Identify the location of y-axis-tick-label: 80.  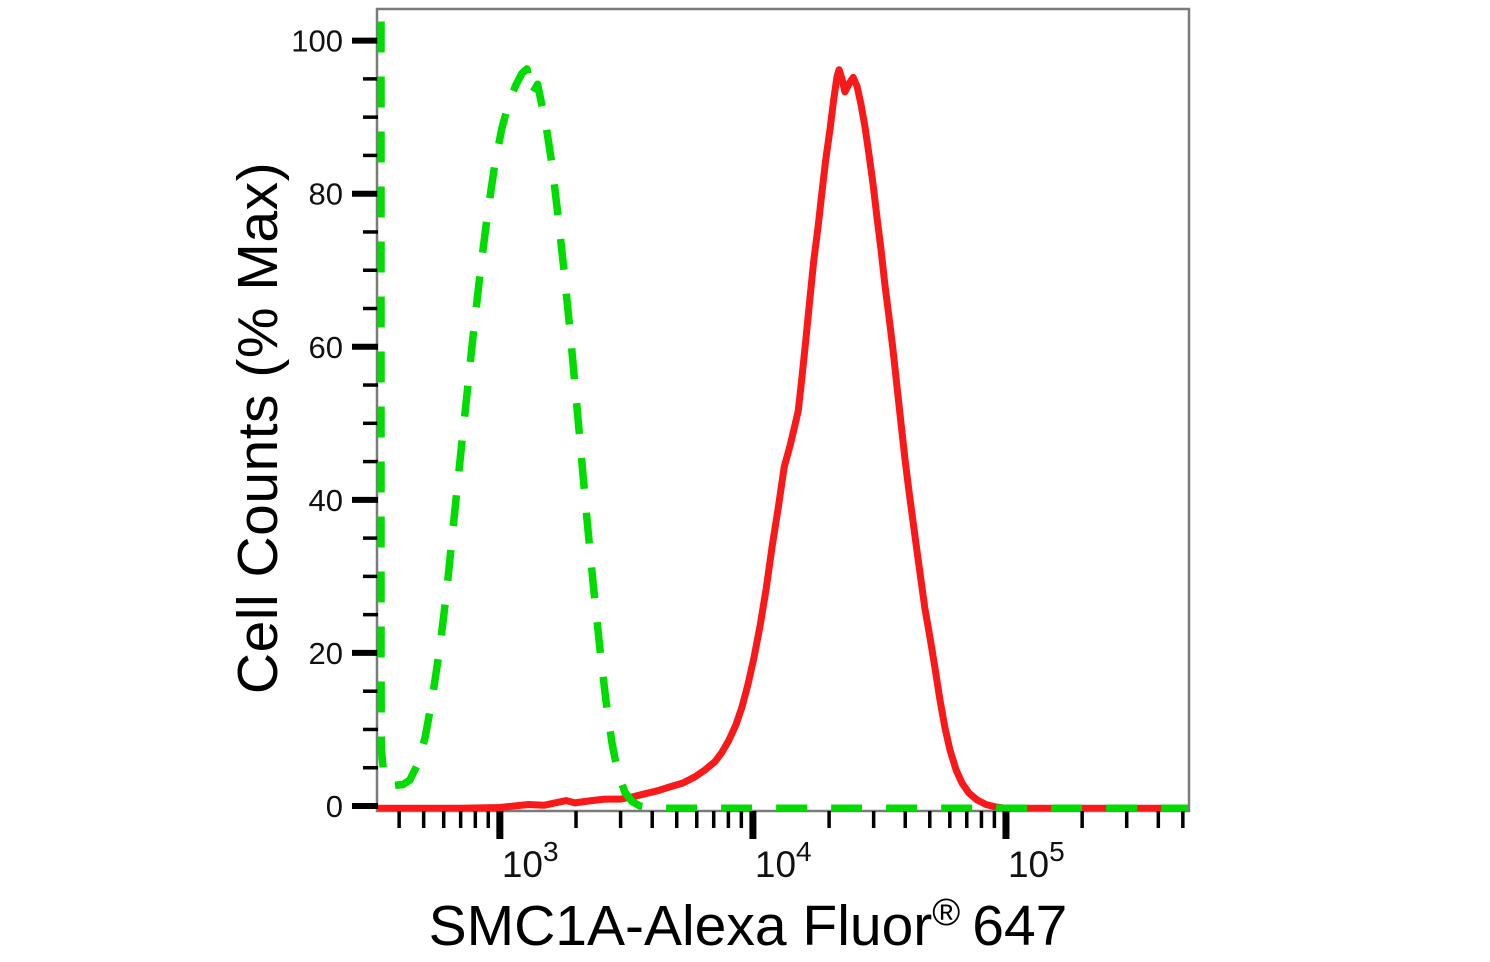
(326, 194).